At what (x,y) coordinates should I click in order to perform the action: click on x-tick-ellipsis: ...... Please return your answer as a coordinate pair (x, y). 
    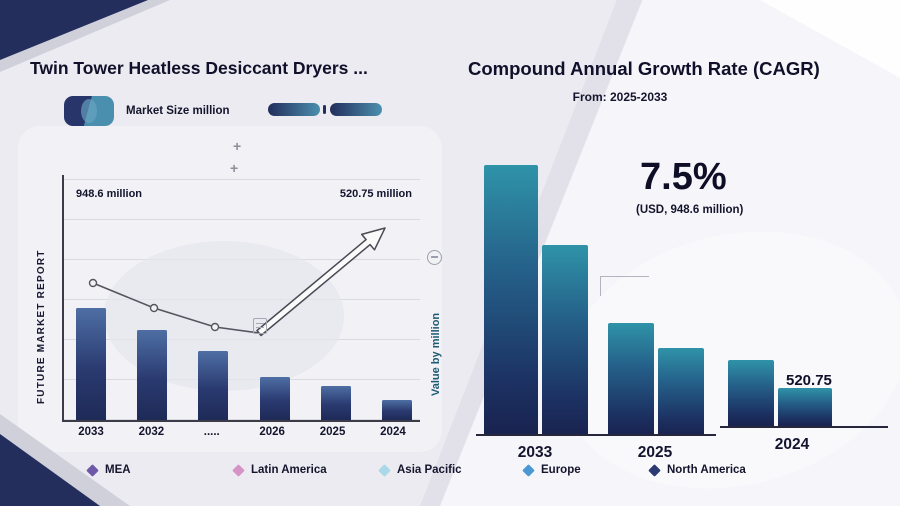
    Looking at the image, I should click on (211, 432).